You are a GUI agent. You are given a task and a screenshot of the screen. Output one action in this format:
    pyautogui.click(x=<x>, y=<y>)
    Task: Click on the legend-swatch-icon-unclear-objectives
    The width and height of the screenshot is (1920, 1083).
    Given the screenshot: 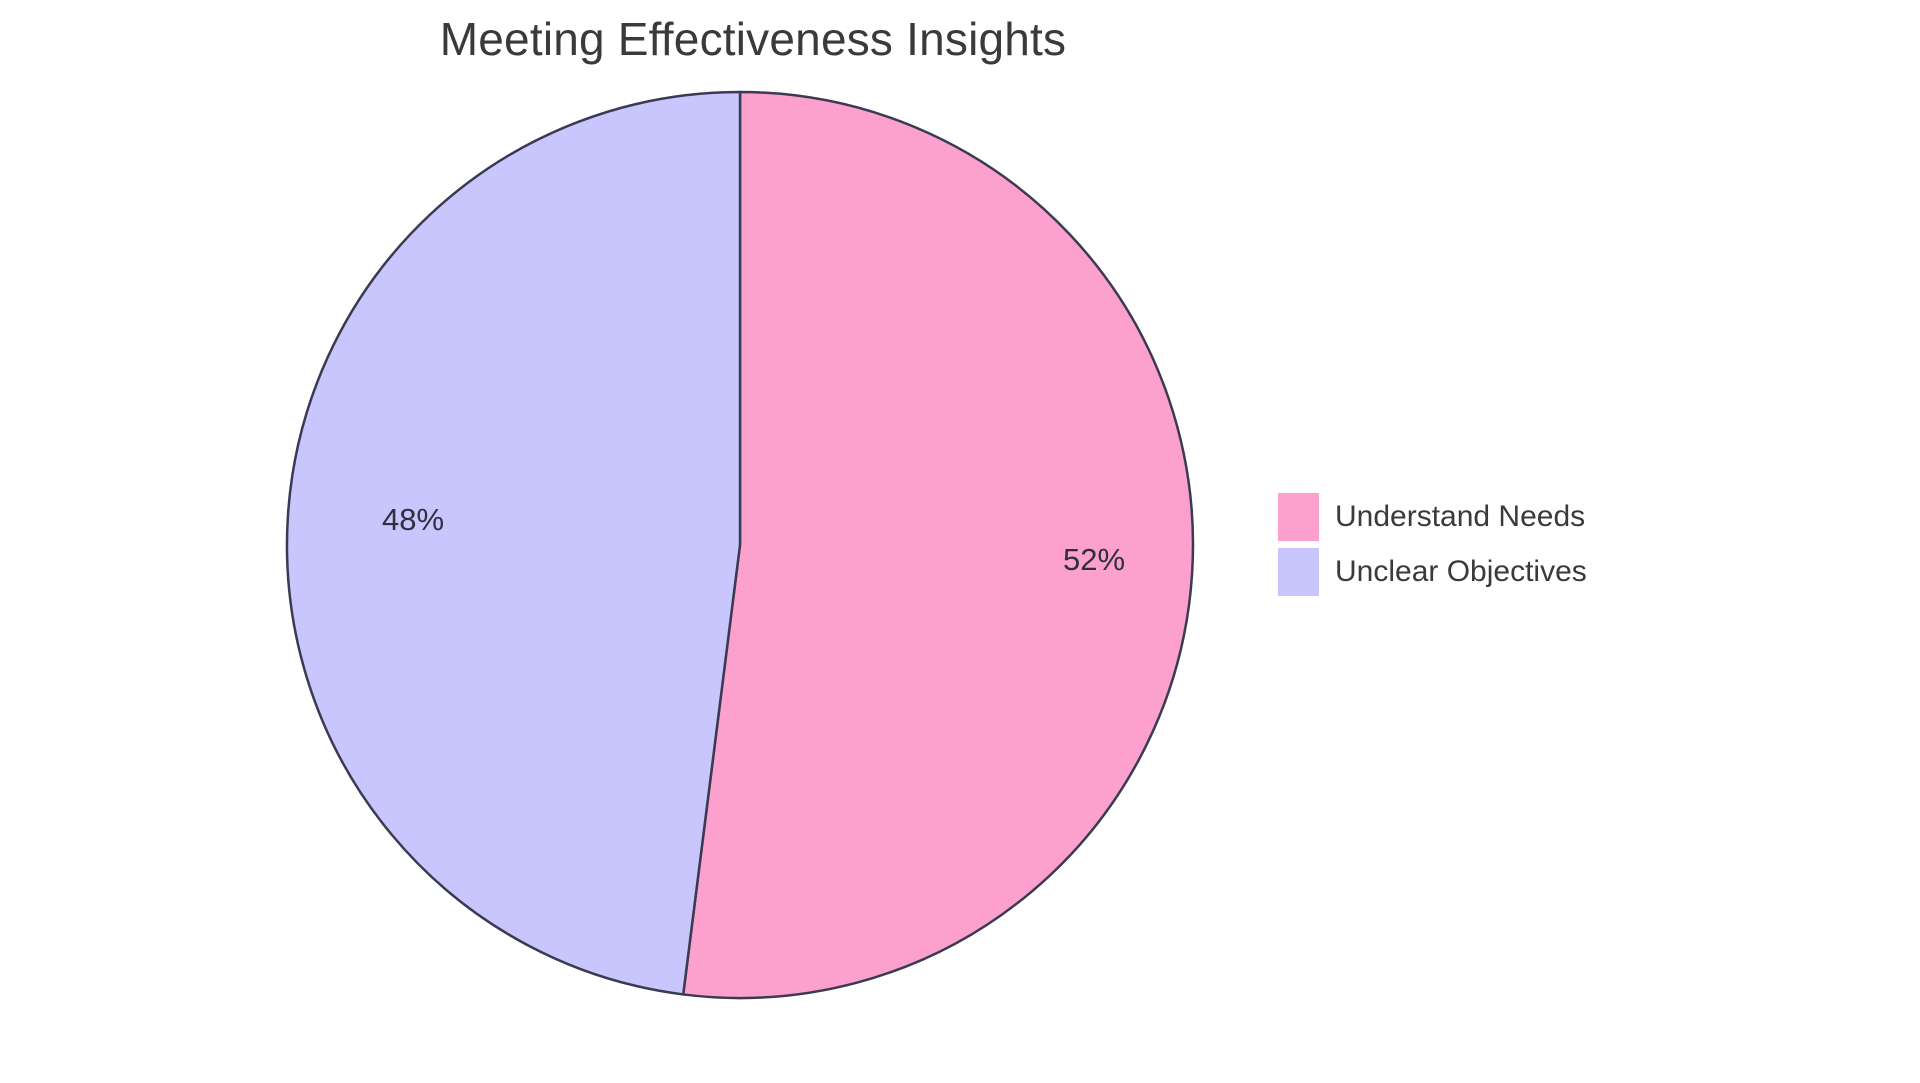 What is the action you would take?
    pyautogui.click(x=1298, y=571)
    